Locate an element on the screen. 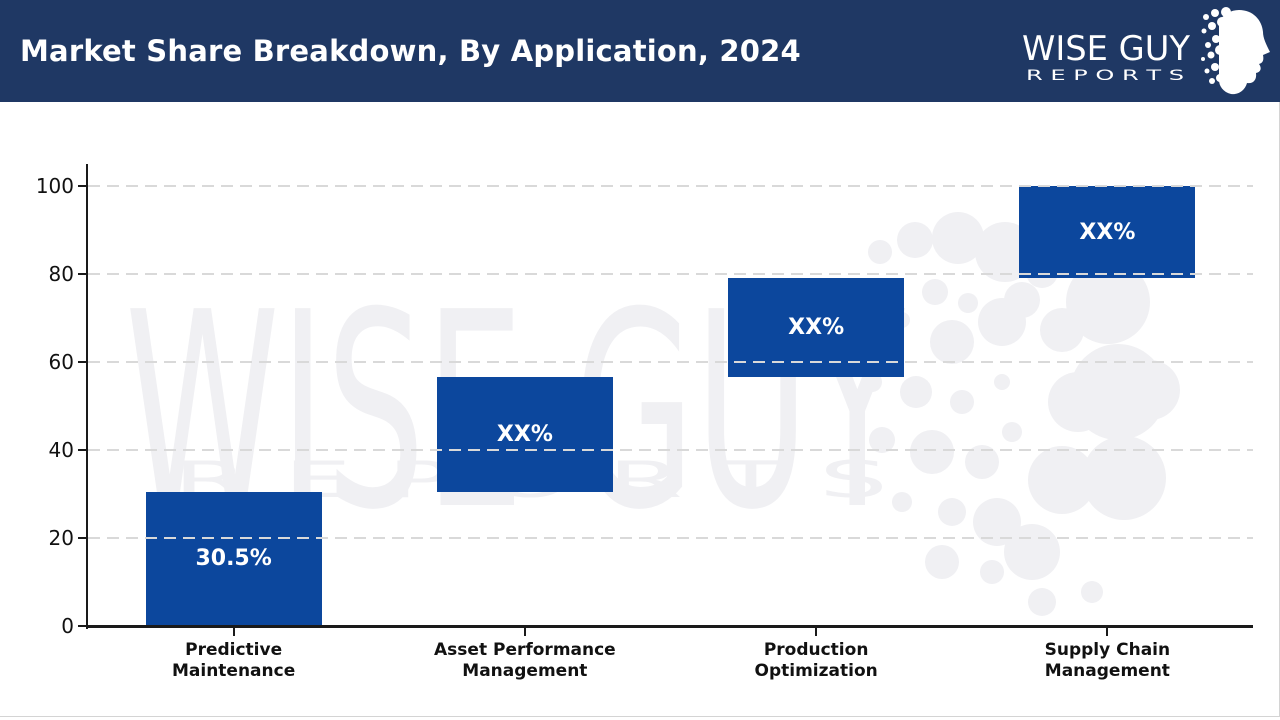 Image resolution: width=1280 pixels, height=720 pixels. head-profile-icon is located at coordinates (1235, 51).